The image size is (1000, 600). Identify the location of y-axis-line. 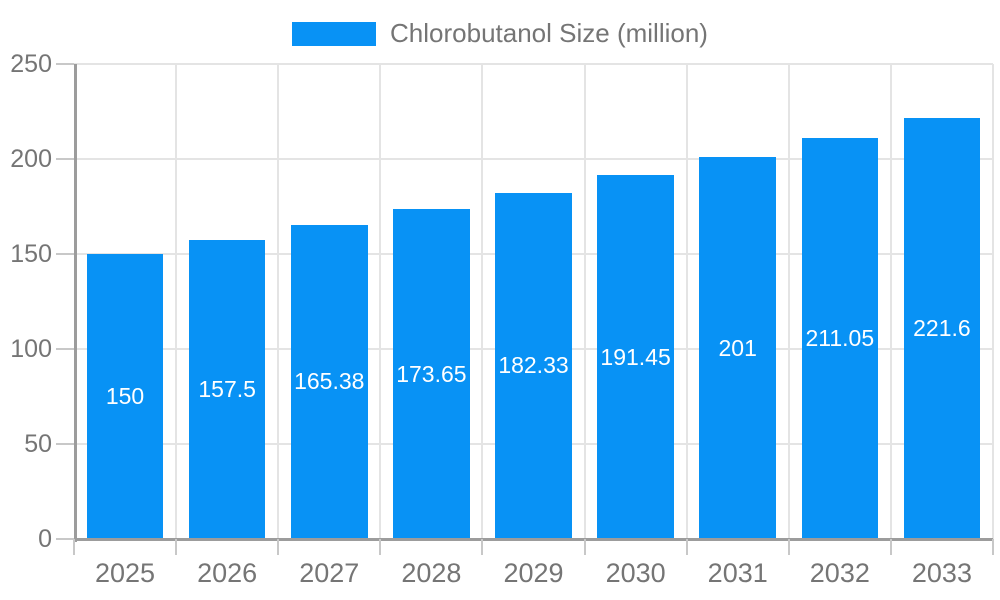
(75, 303).